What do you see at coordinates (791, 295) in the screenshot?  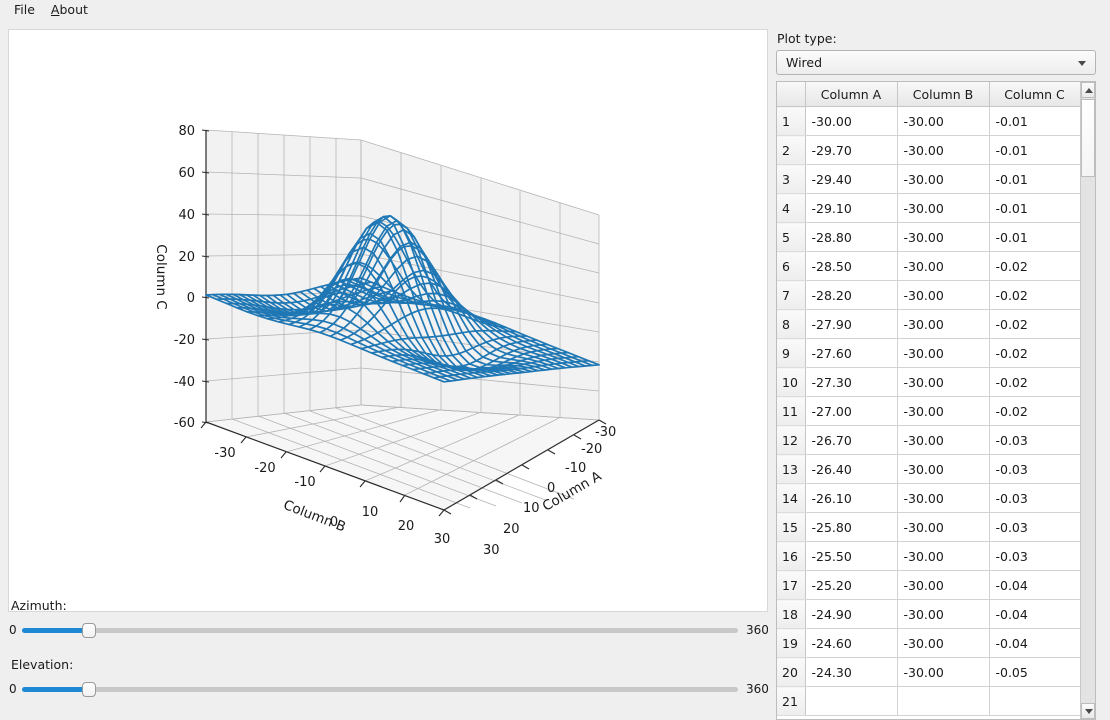 I see `row-header: 7` at bounding box center [791, 295].